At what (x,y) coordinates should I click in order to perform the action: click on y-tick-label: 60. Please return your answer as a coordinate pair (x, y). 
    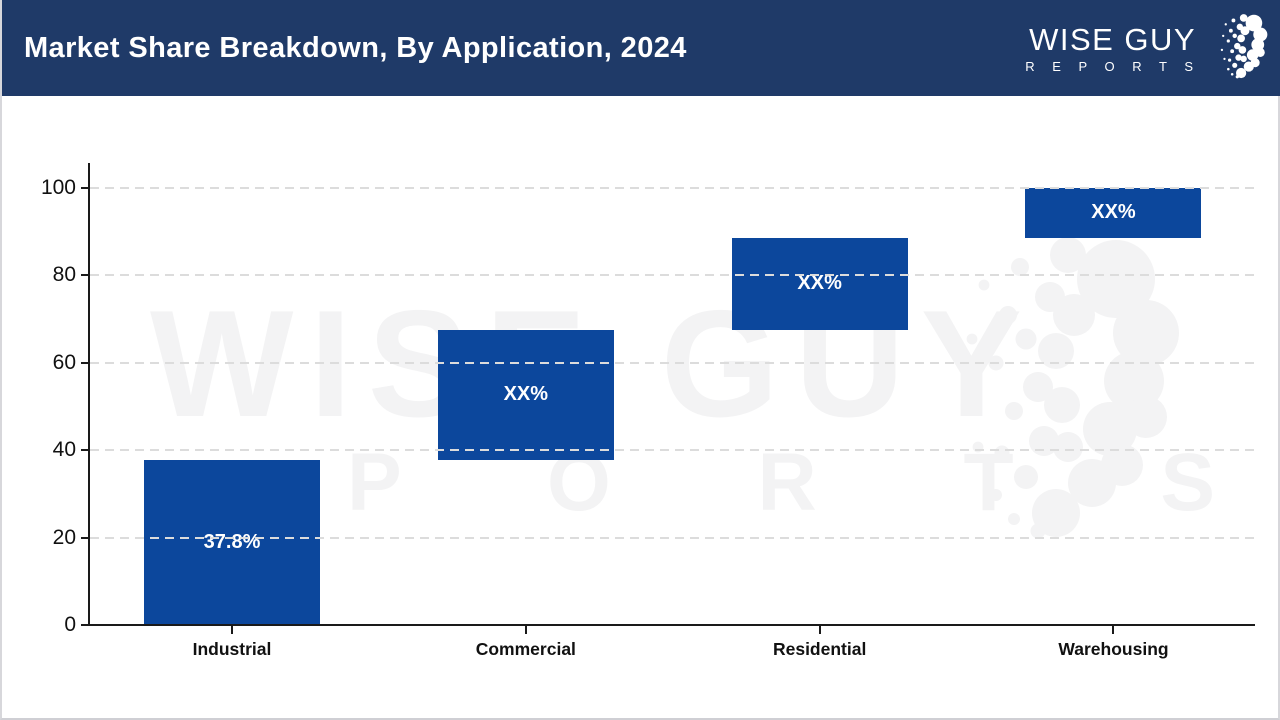
    Looking at the image, I should click on (64, 362).